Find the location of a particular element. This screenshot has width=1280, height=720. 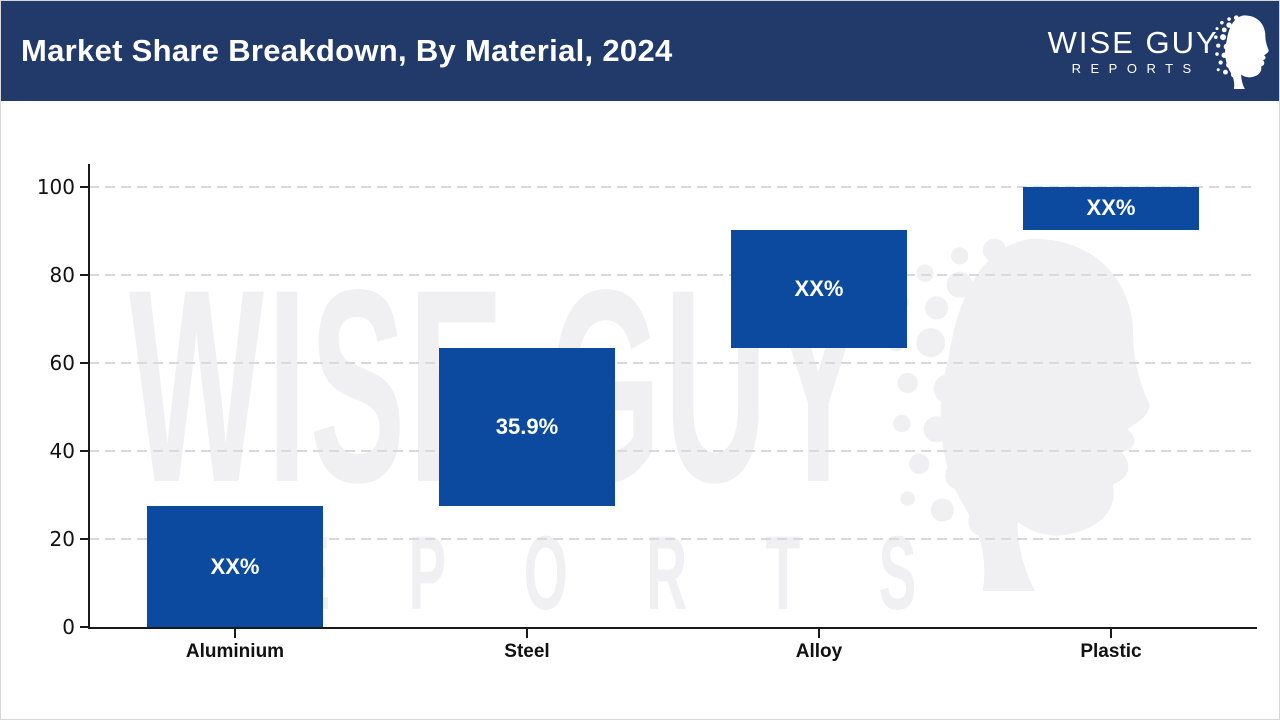

brand-text: WISE GUY REPORTS is located at coordinates (1133, 51).